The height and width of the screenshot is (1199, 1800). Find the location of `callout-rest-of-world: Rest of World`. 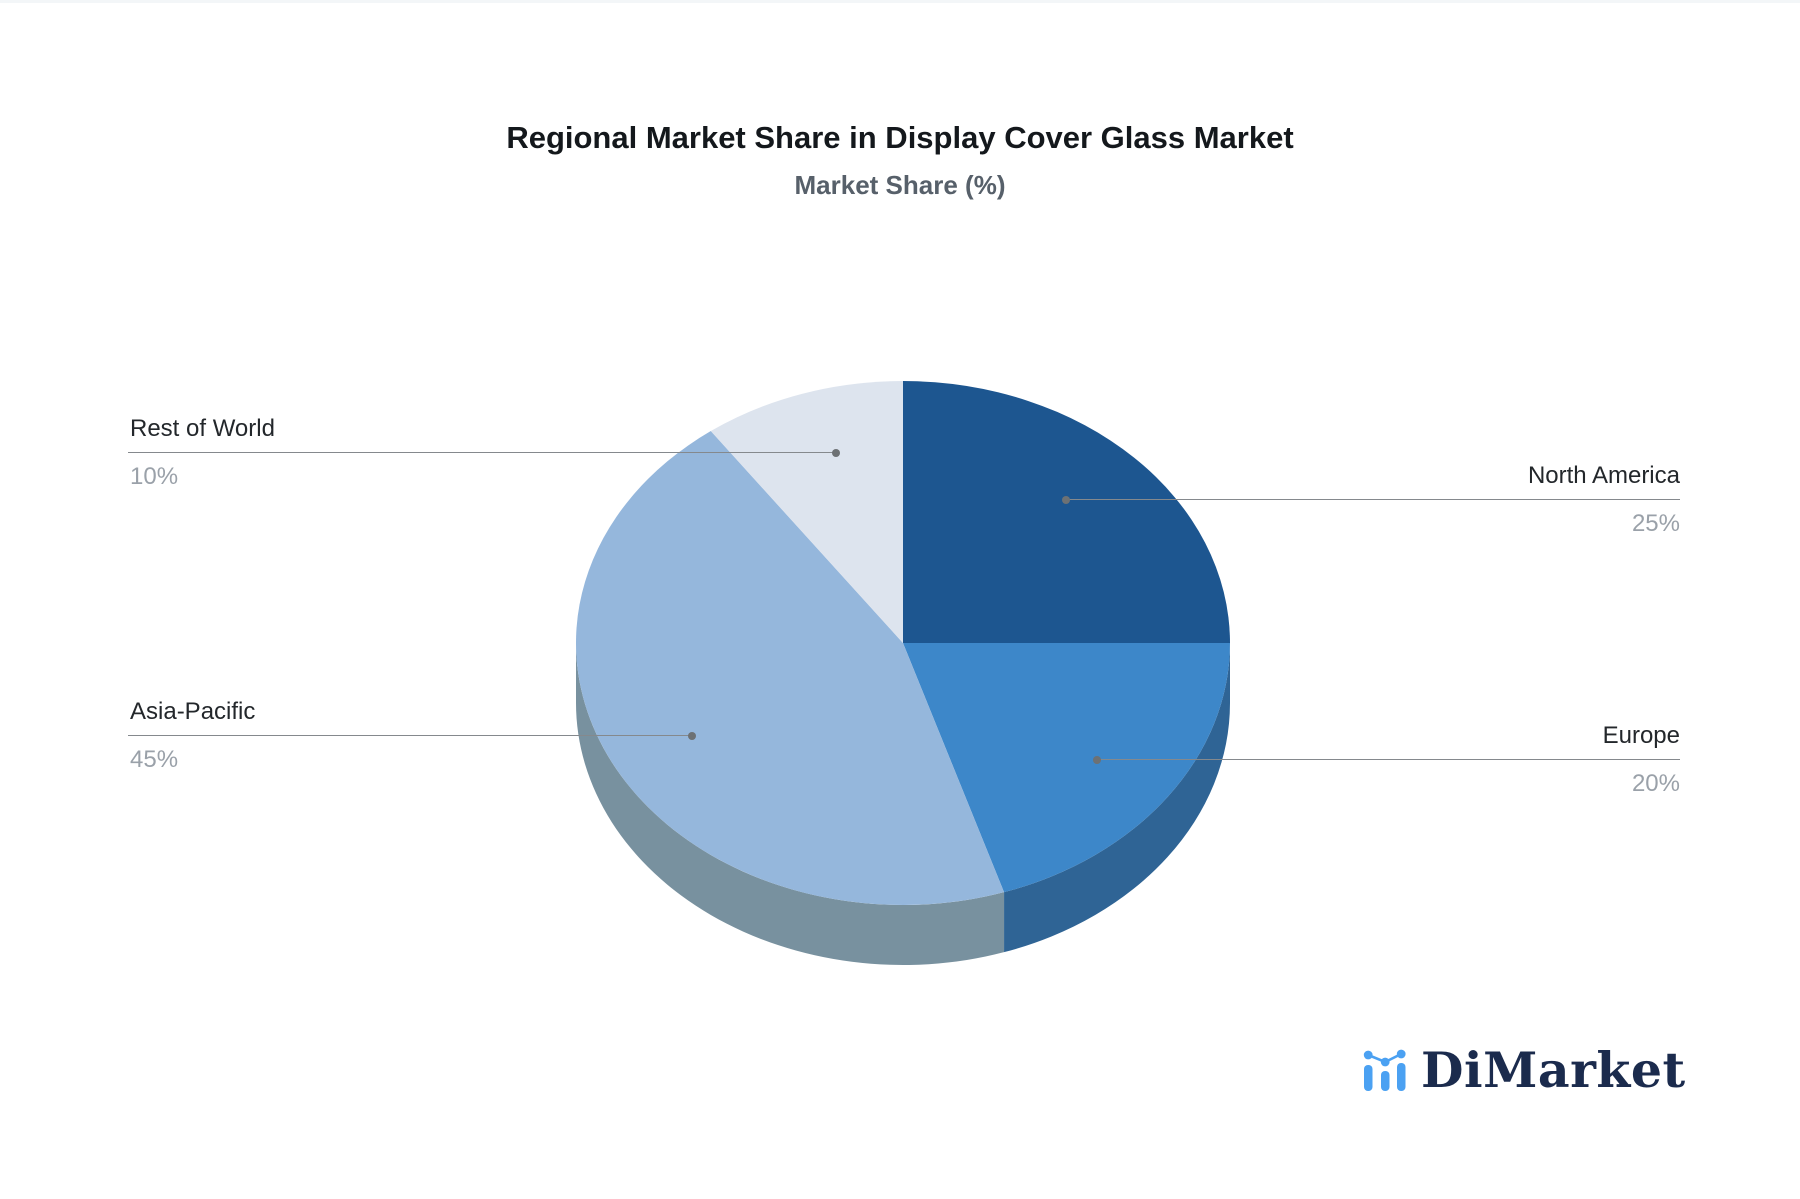

callout-rest-of-world: Rest of World is located at coordinates (202, 429).